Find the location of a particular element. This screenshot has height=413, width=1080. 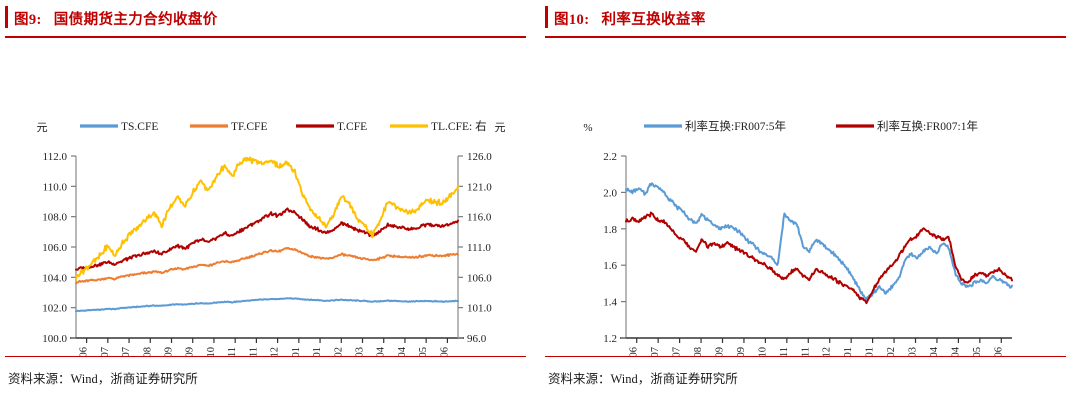

svg-text: 100.0 is located at coordinates (54, 339).